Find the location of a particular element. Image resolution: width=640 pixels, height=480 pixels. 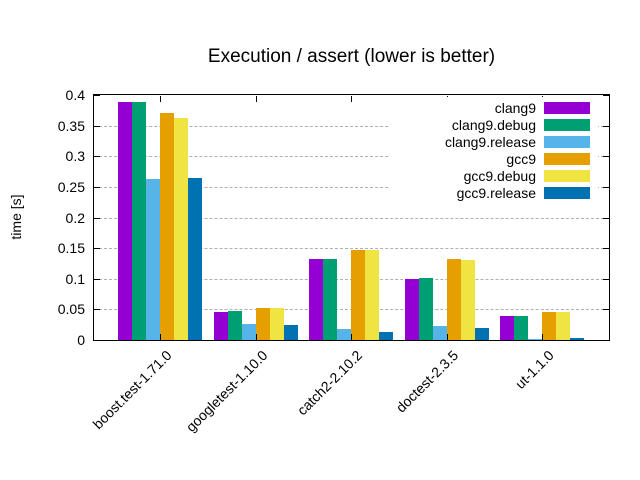

x-category-label-text: googletest-1.10.0 is located at coordinates (226, 391).